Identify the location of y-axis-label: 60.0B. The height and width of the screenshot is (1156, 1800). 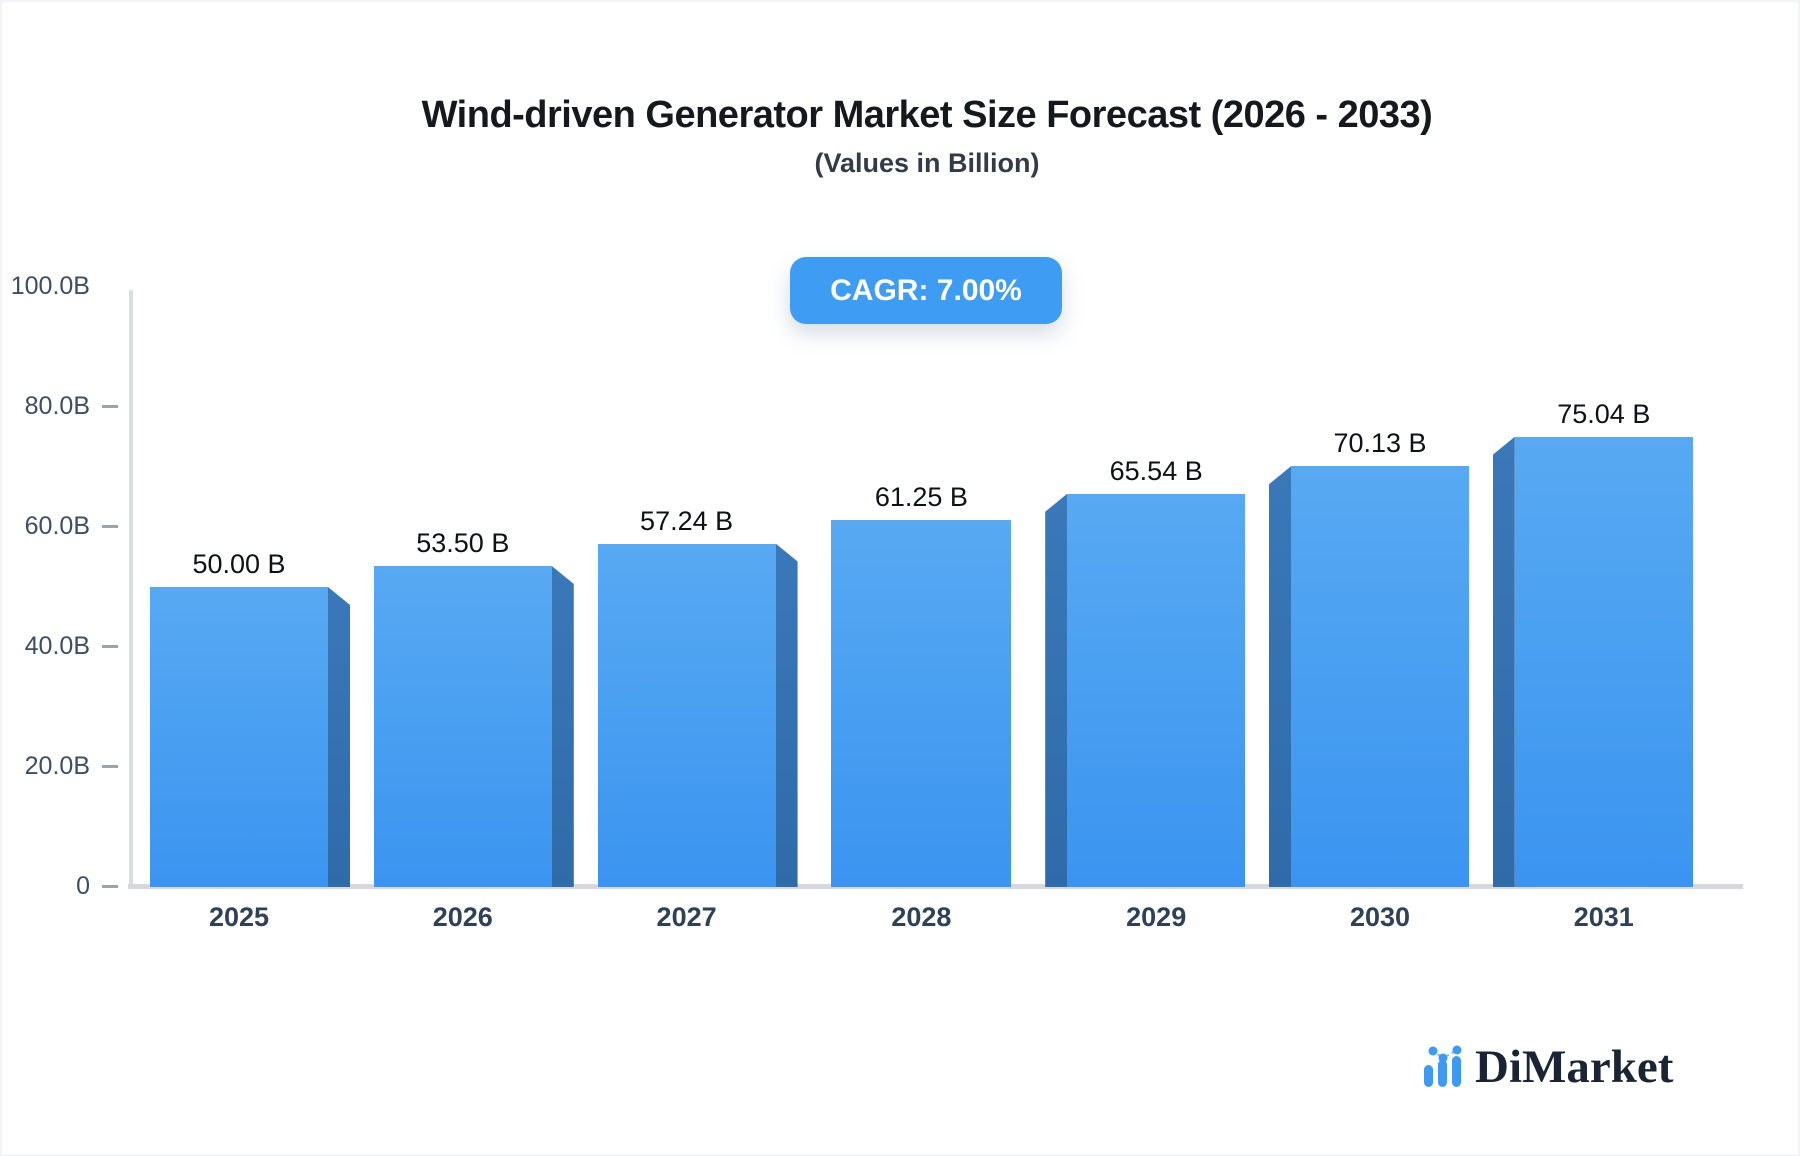
(57, 526).